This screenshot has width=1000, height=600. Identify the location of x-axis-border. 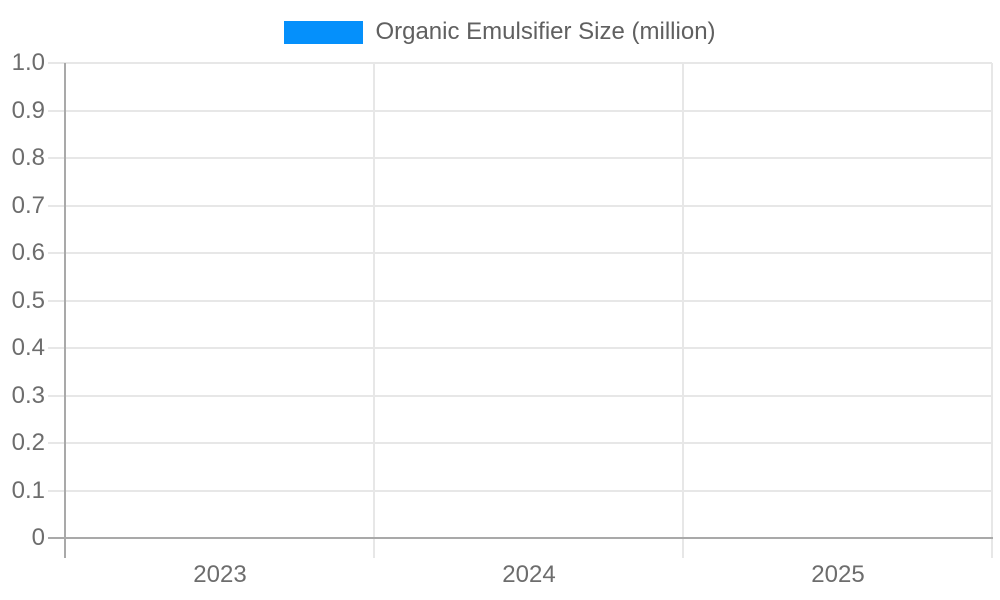
(520, 538).